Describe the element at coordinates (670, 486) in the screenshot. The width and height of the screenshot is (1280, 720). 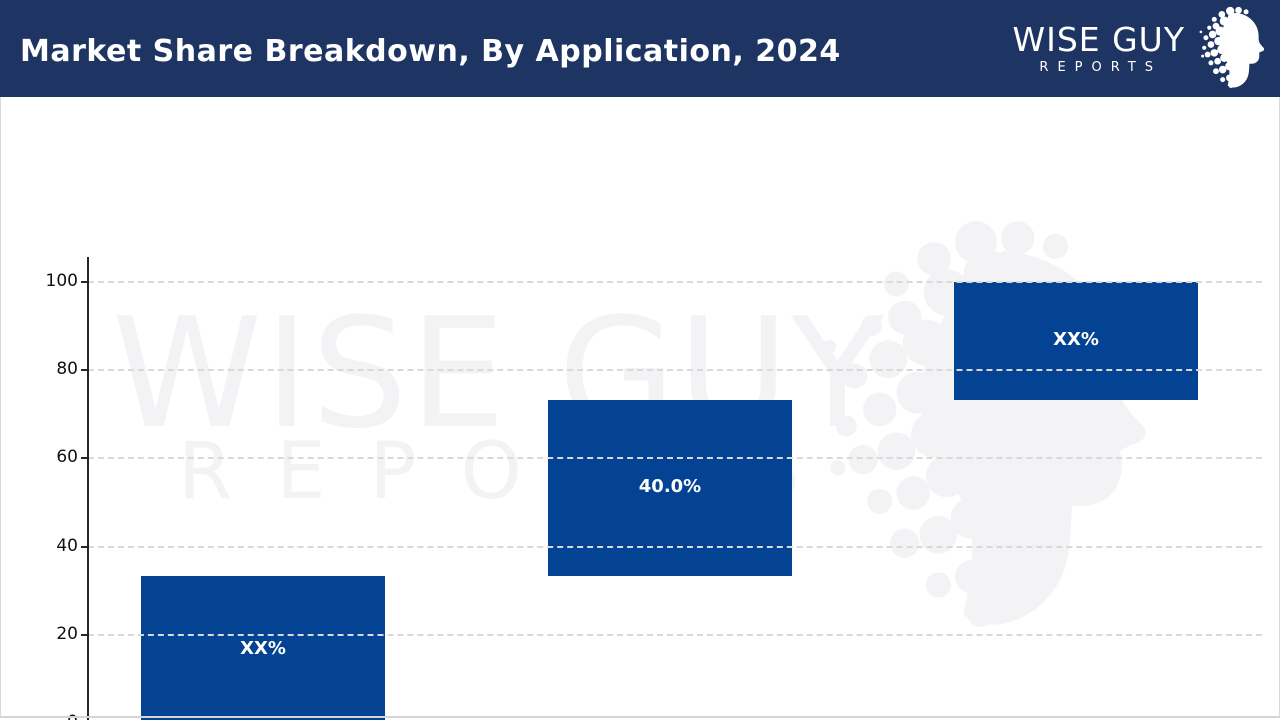
I see `bar-value-label-therapeutics: 40.0%` at that location.